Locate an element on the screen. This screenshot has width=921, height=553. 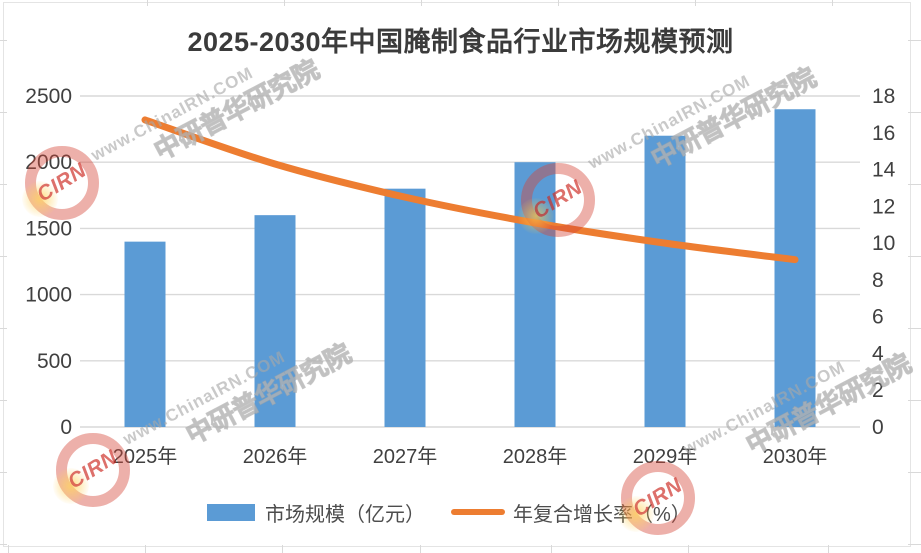
legend-label-growth-rate: 年复合增长率（%） is located at coordinates (602, 514).